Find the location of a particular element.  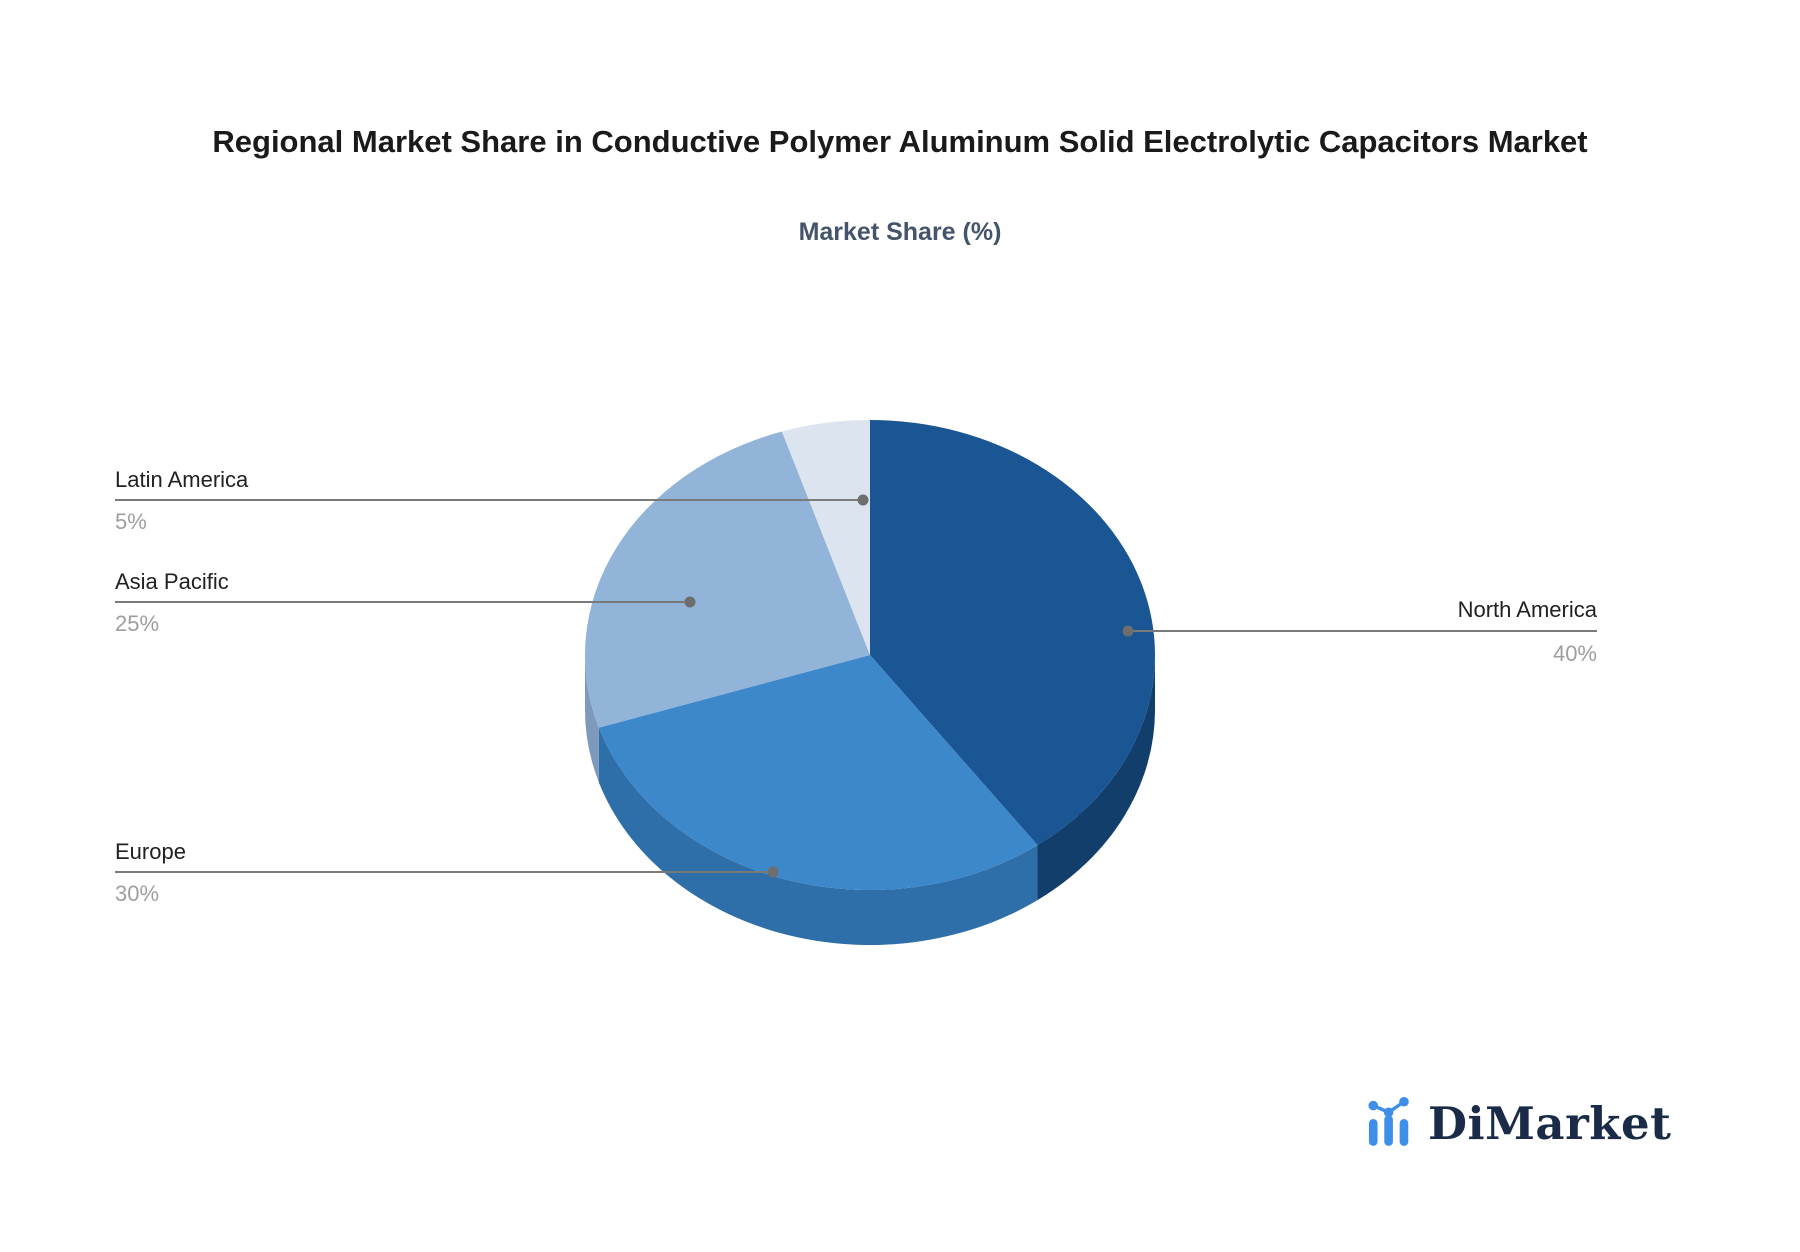

pie-slice-side-europe is located at coordinates (818, 836).